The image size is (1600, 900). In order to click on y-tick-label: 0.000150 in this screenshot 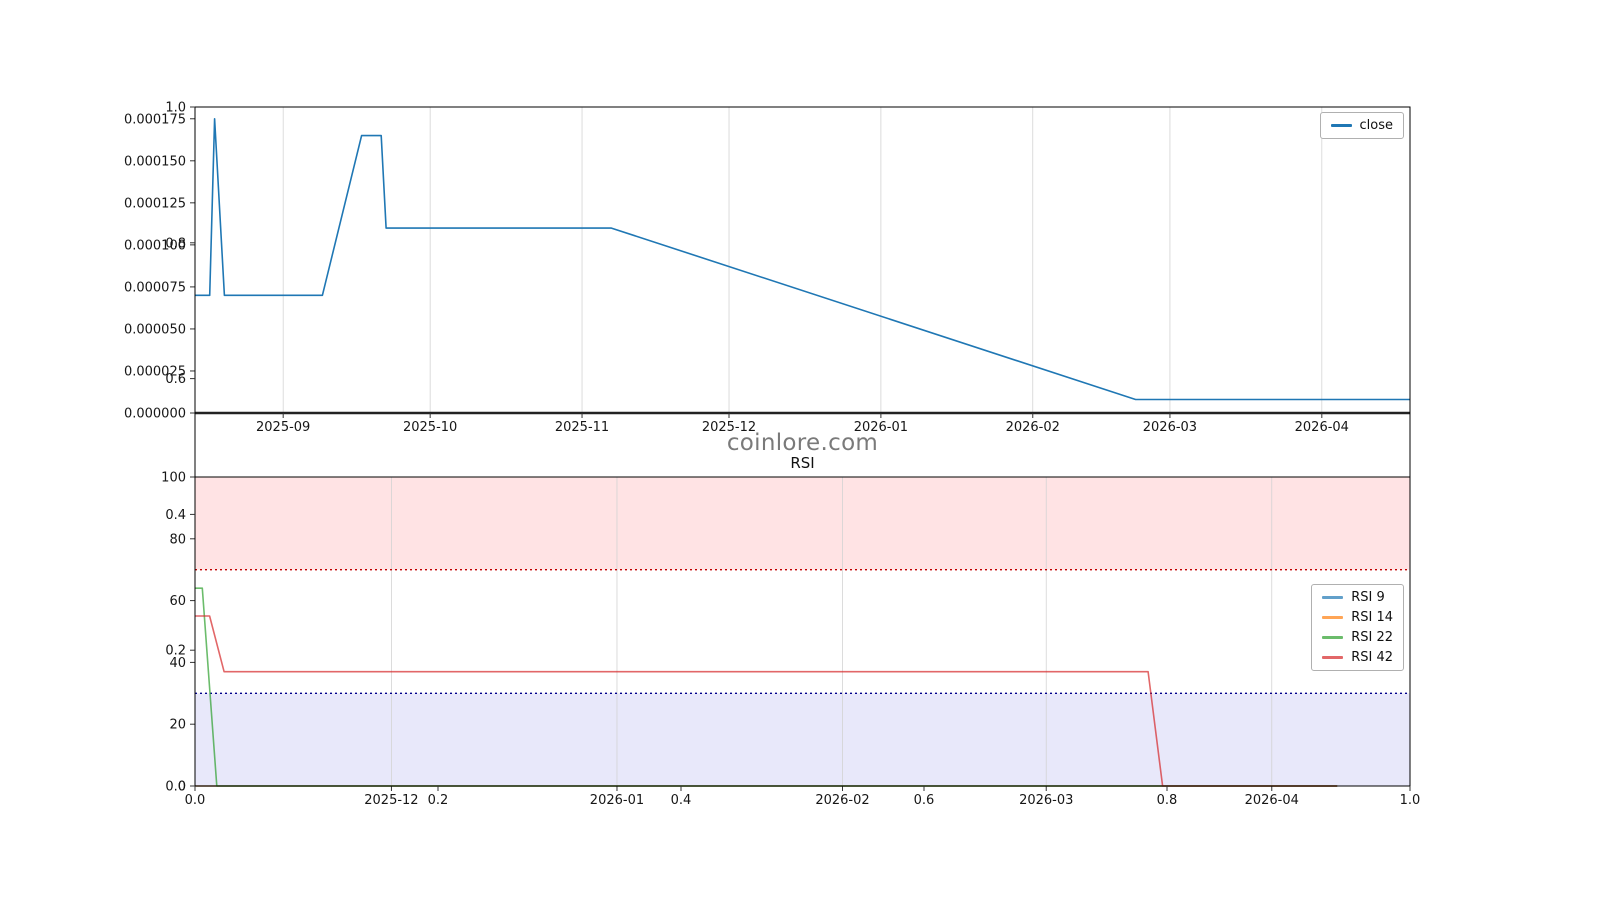, I will do `click(155, 161)`.